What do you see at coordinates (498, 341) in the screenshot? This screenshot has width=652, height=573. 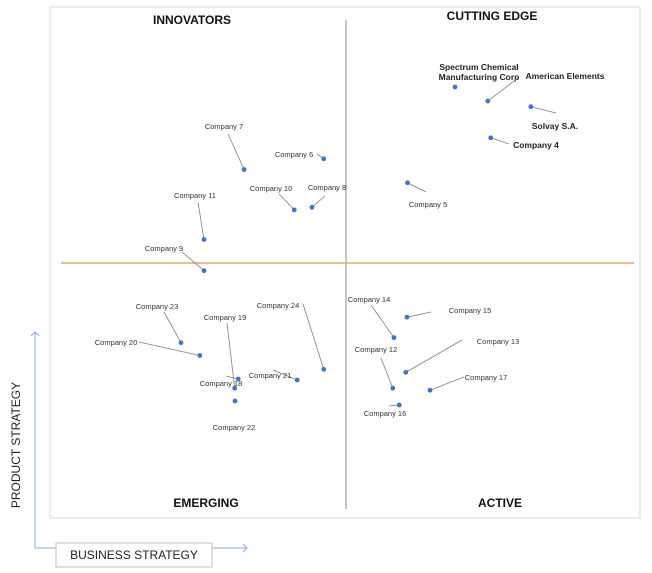 I see `point-label-company-13: Company 13` at bounding box center [498, 341].